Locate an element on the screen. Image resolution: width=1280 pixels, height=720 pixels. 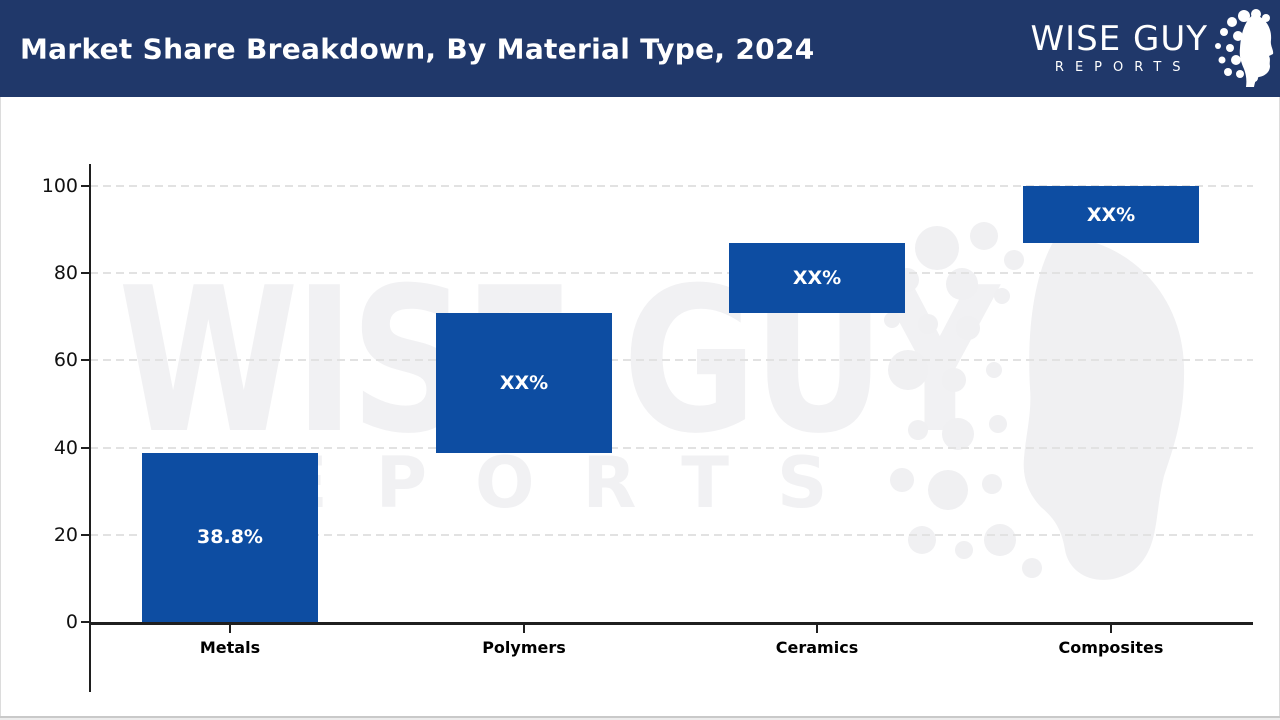
x-category-label-polymers: Polymers is located at coordinates (524, 647).